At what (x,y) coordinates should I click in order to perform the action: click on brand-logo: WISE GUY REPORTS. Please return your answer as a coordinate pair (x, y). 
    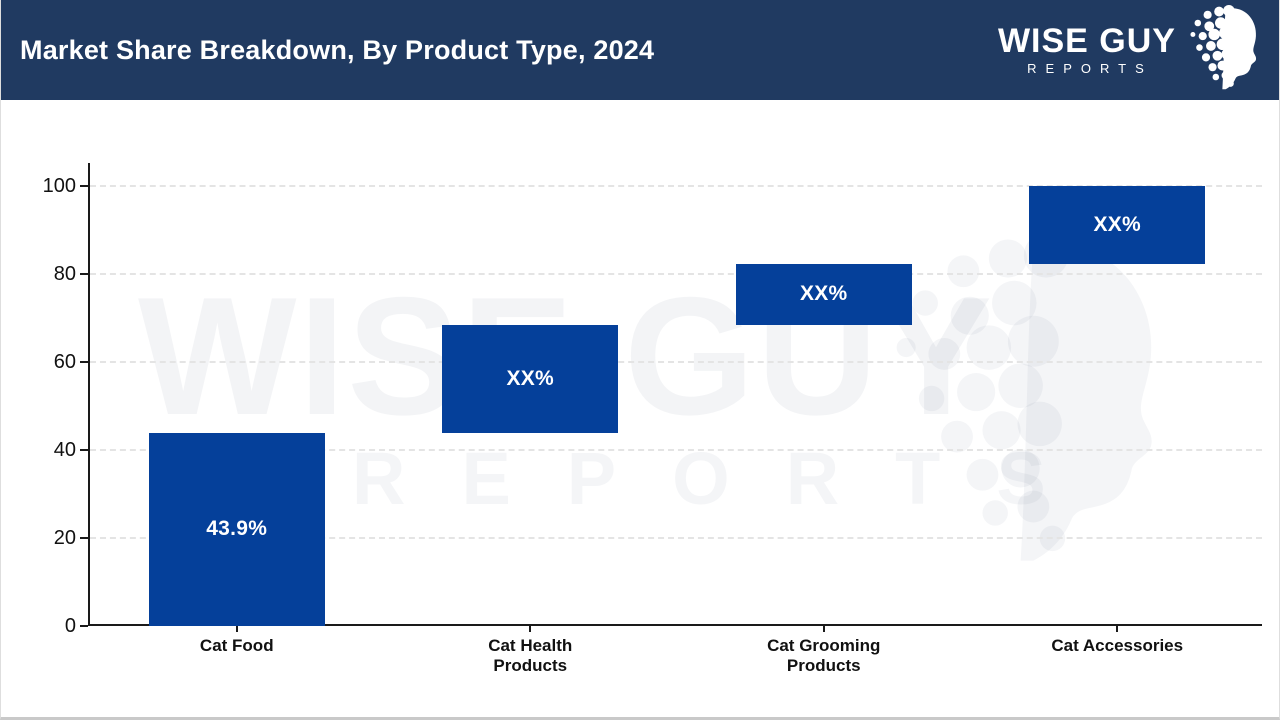
    Looking at the image, I should click on (1132, 50).